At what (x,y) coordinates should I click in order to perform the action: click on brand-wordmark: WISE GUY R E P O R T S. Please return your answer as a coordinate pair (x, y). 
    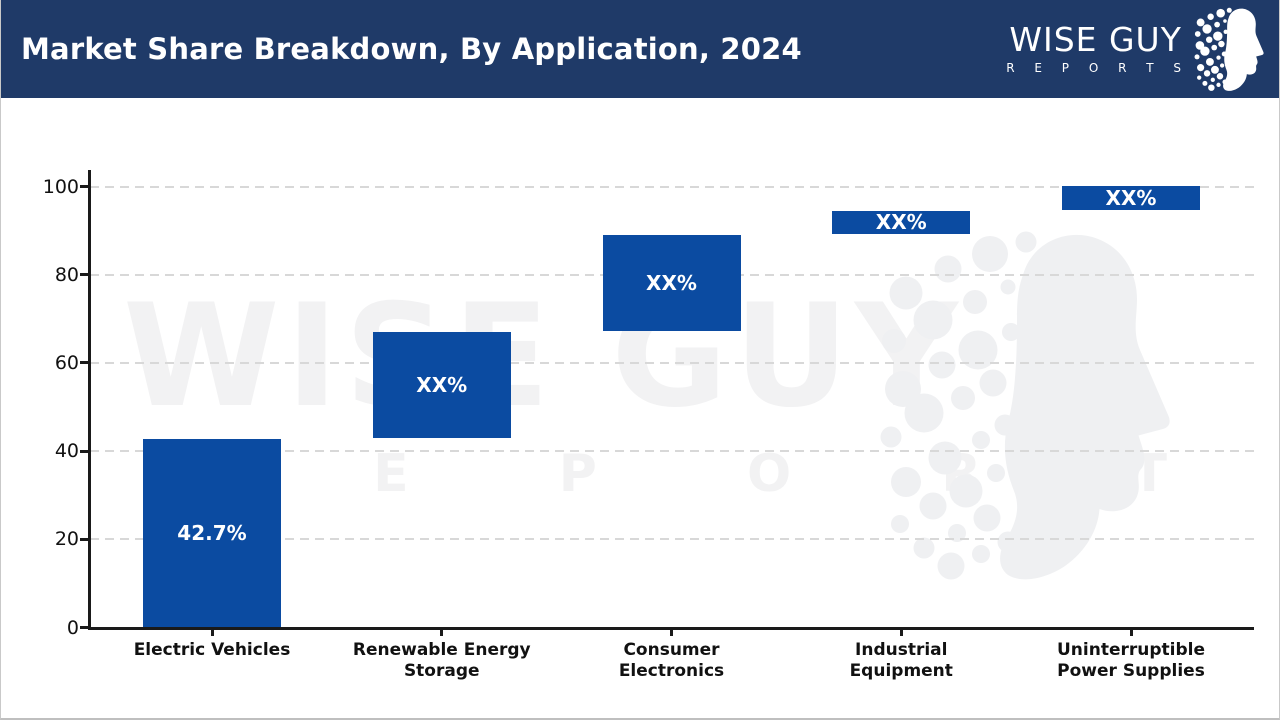
    Looking at the image, I should click on (1095, 49).